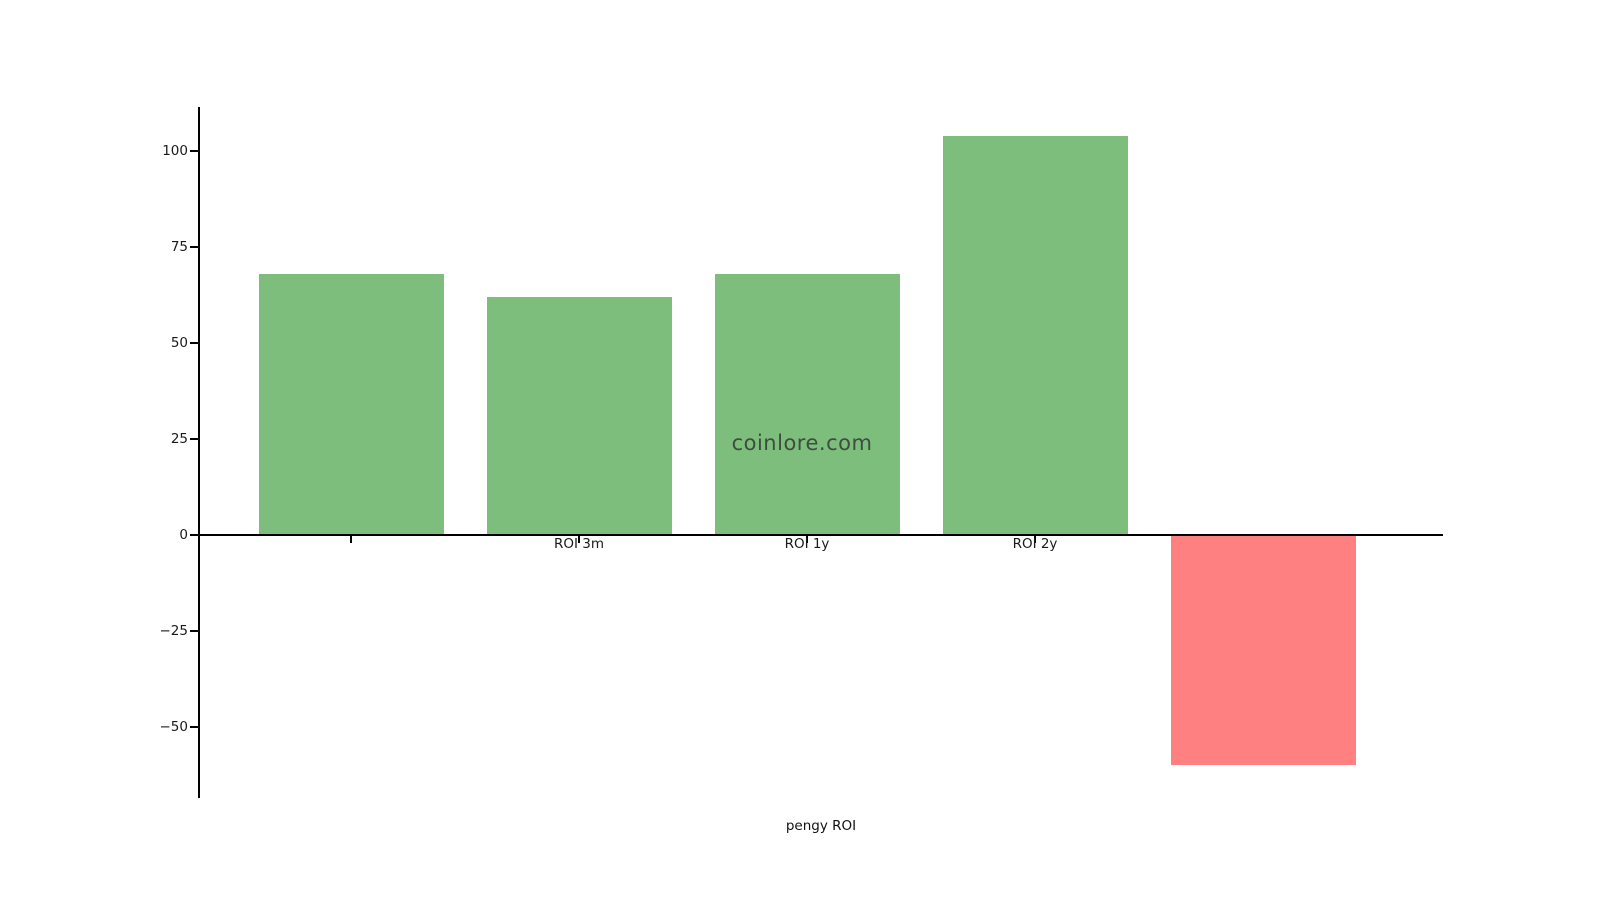 The image size is (1600, 900). I want to click on x-axis-zero-line, so click(820, 535).